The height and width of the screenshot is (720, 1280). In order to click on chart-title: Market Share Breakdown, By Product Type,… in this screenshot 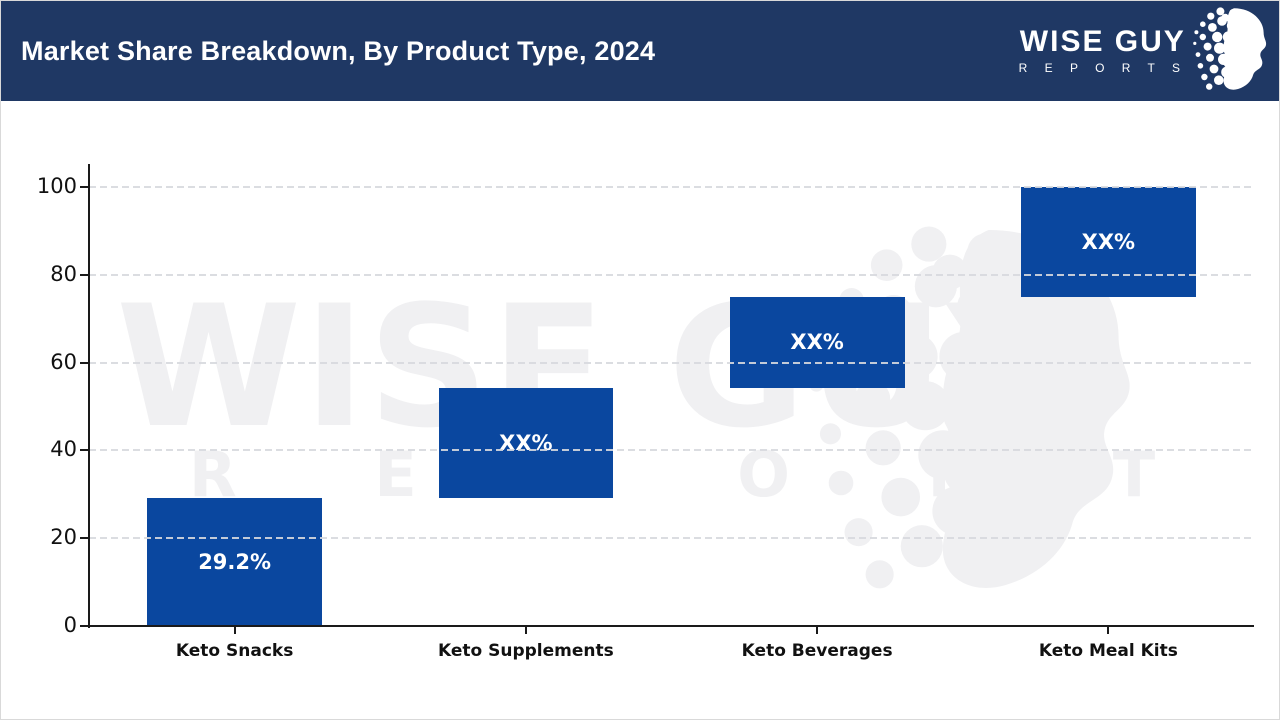, I will do `click(338, 50)`.